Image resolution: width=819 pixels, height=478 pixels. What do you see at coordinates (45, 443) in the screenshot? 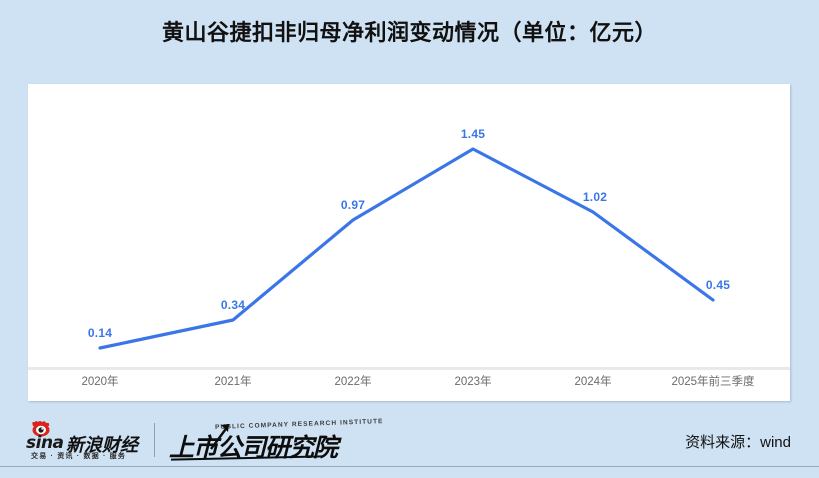
I see `sina-wordmark: sina` at bounding box center [45, 443].